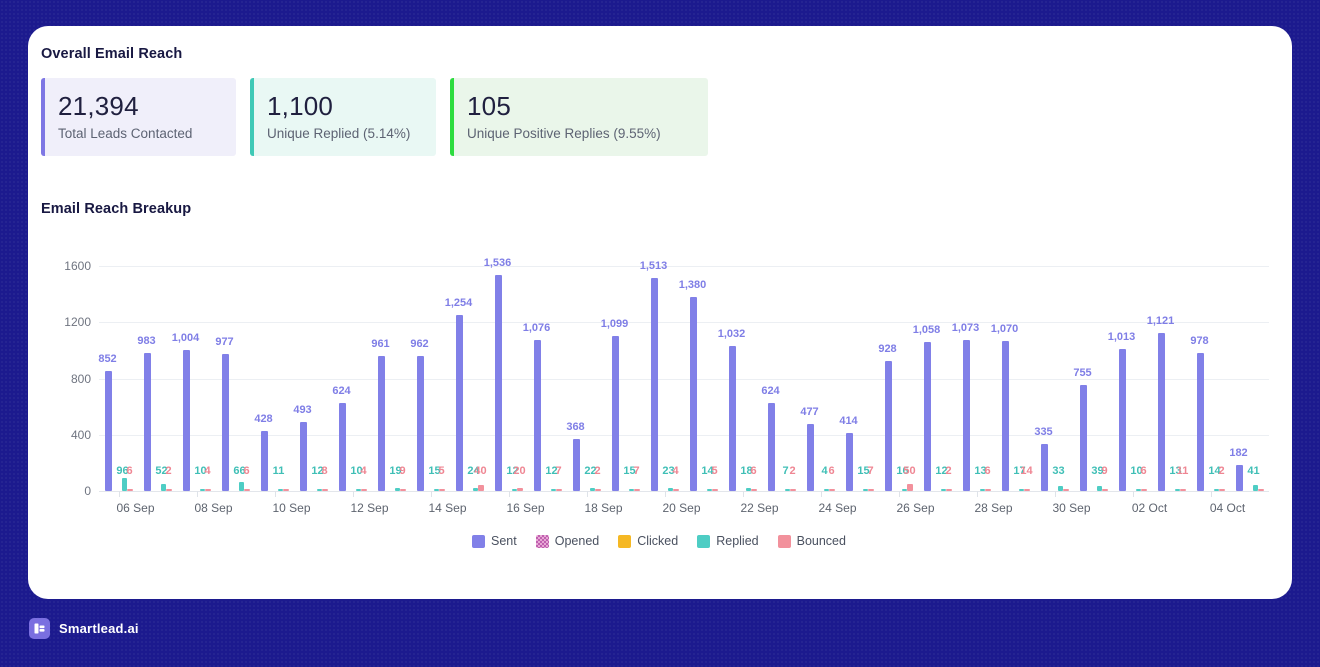 Image resolution: width=1320 pixels, height=667 pixels. Describe the element at coordinates (934, 378) in the screenshot. I see `bar-group: 1,058 12 2` at that location.